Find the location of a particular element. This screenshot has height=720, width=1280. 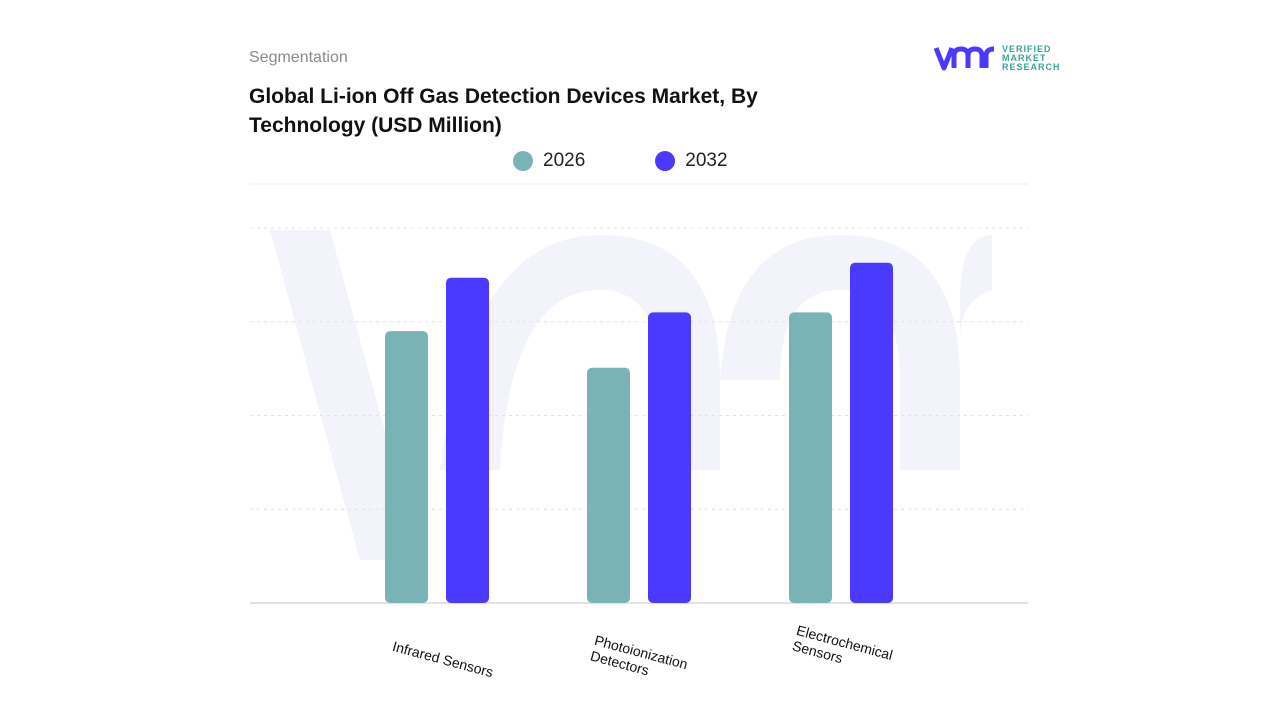

logo-line1: VERIFIED is located at coordinates (1027, 48).